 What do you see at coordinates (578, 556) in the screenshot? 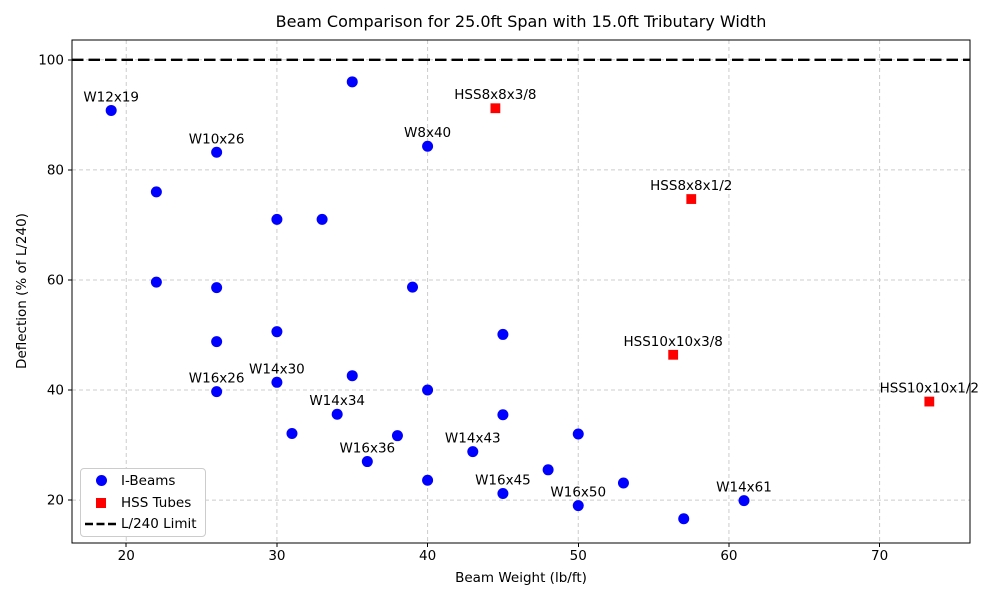
I see `x-tick-label: 50` at bounding box center [578, 556].